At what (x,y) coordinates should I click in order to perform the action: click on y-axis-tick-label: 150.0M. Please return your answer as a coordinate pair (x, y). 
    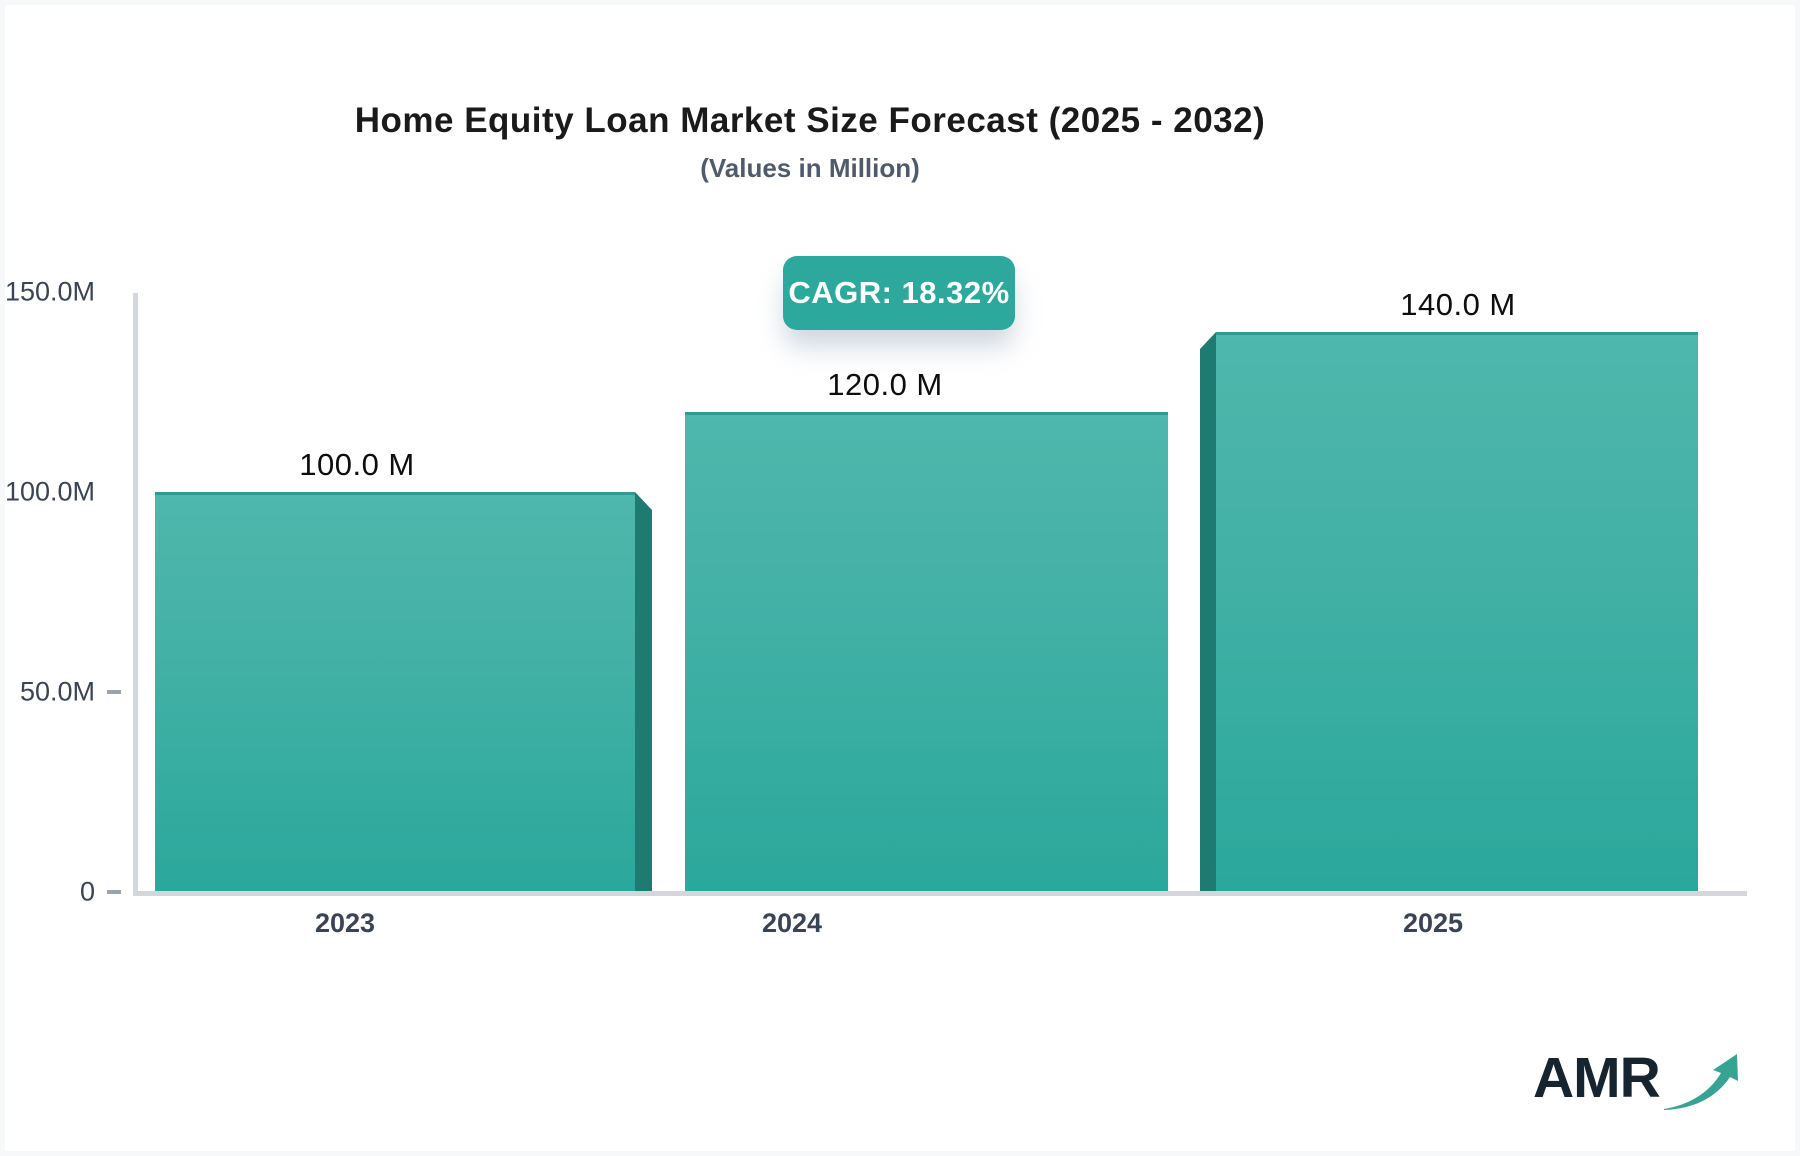
    Looking at the image, I should click on (49, 291).